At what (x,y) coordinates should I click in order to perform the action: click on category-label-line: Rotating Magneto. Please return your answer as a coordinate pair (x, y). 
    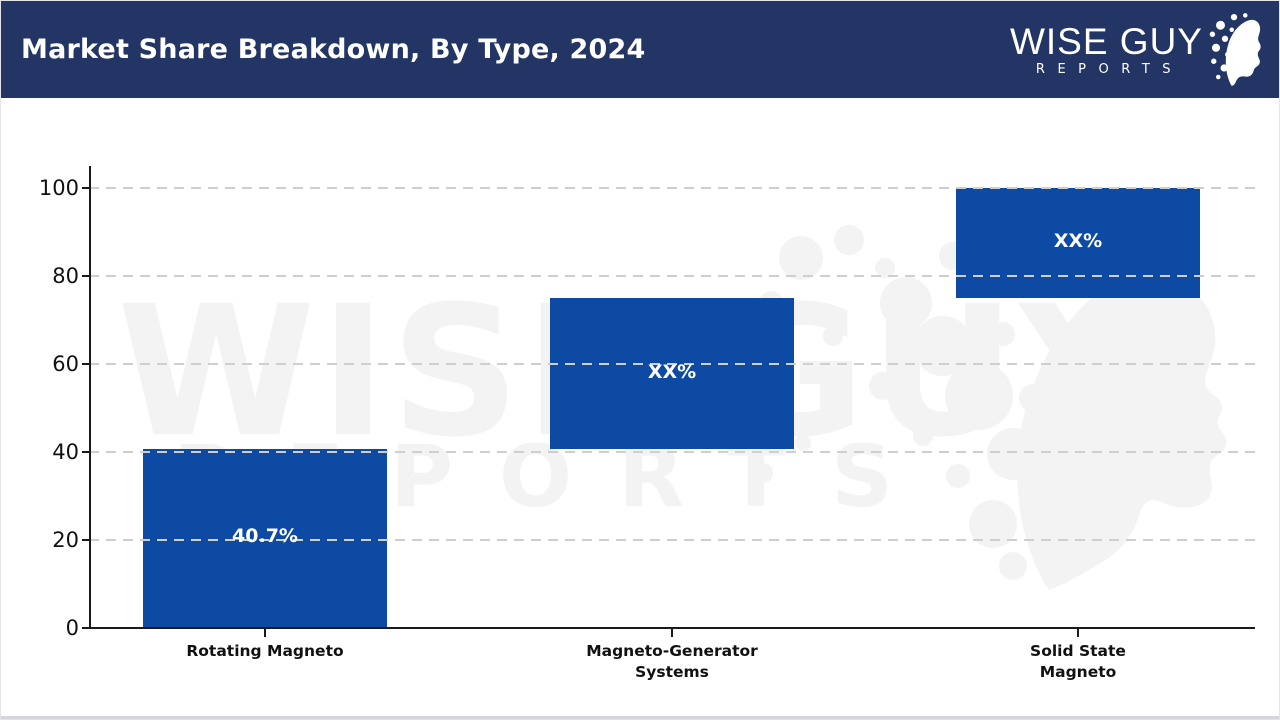
    Looking at the image, I should click on (265, 651).